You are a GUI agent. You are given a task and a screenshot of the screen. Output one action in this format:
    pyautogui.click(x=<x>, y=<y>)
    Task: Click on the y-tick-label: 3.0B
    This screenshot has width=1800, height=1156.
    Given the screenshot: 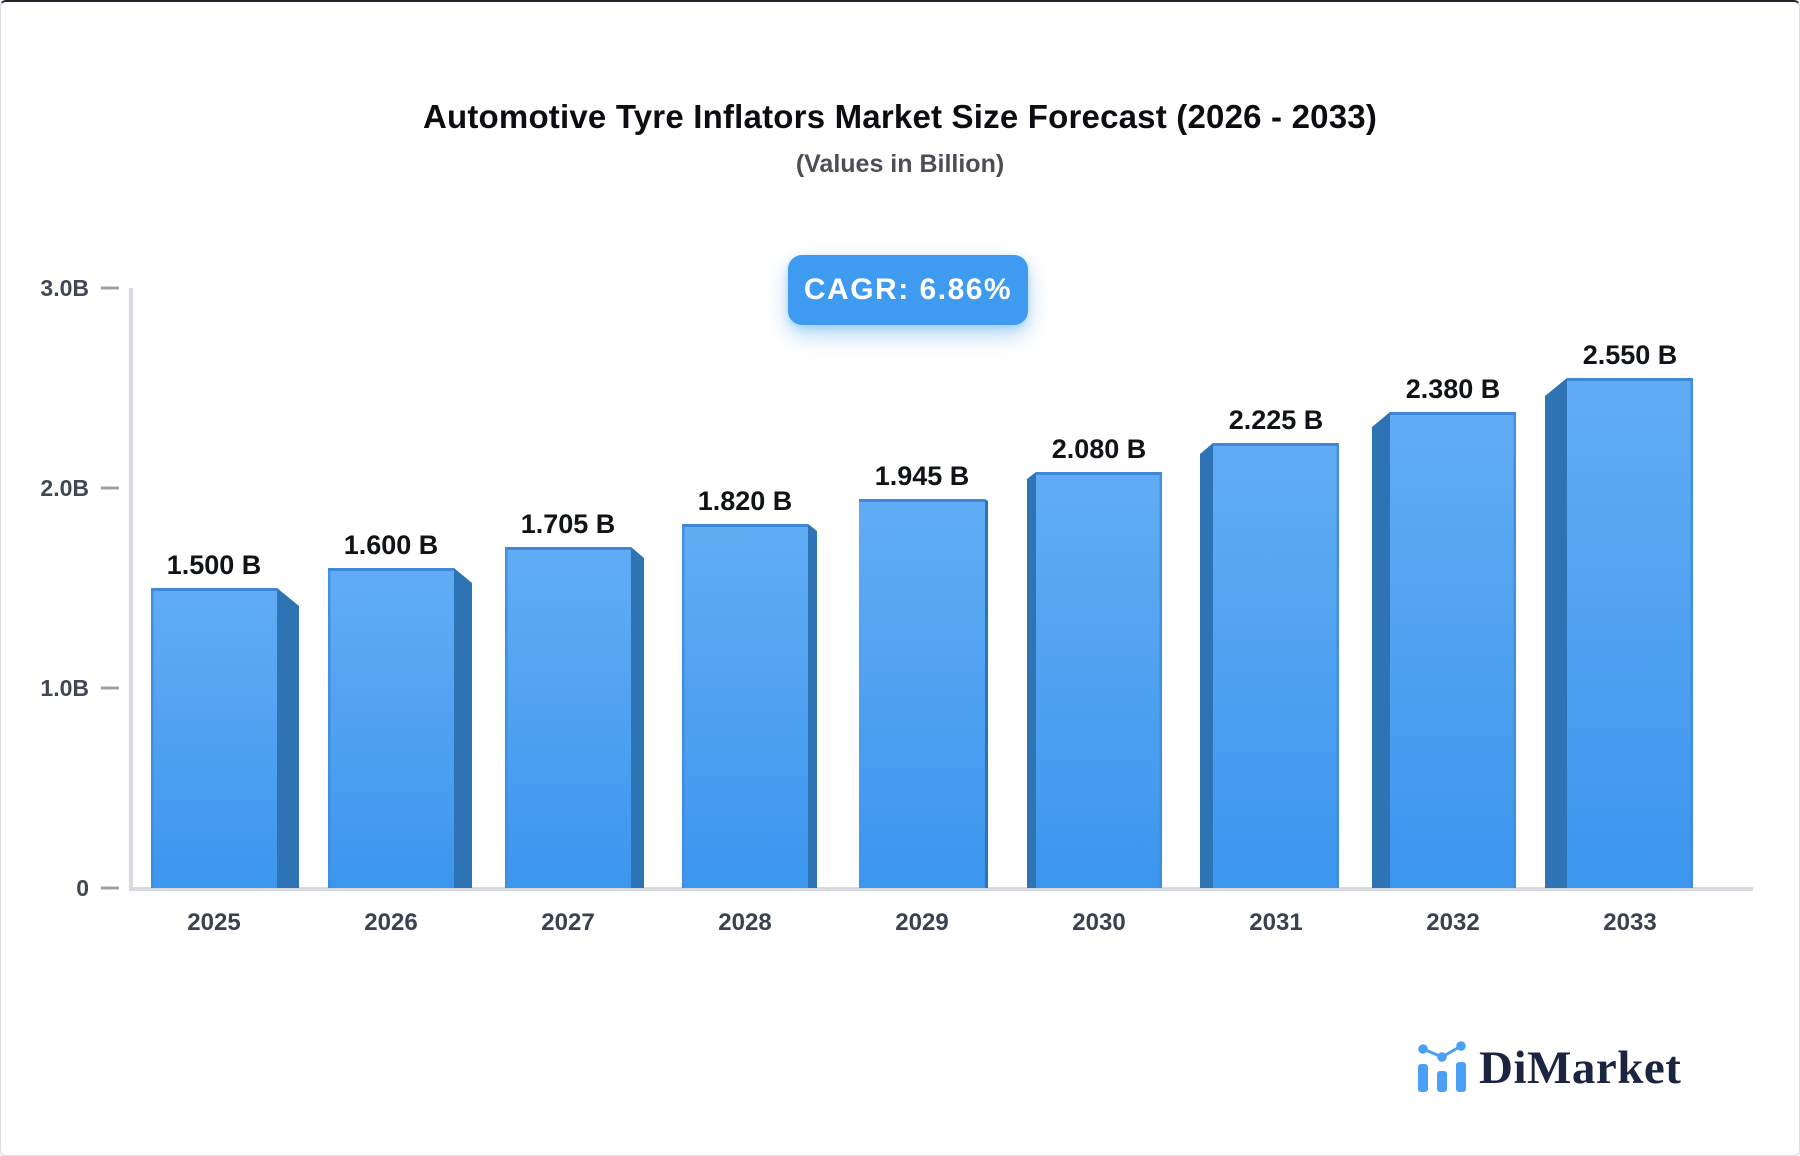 What is the action you would take?
    pyautogui.click(x=64, y=288)
    